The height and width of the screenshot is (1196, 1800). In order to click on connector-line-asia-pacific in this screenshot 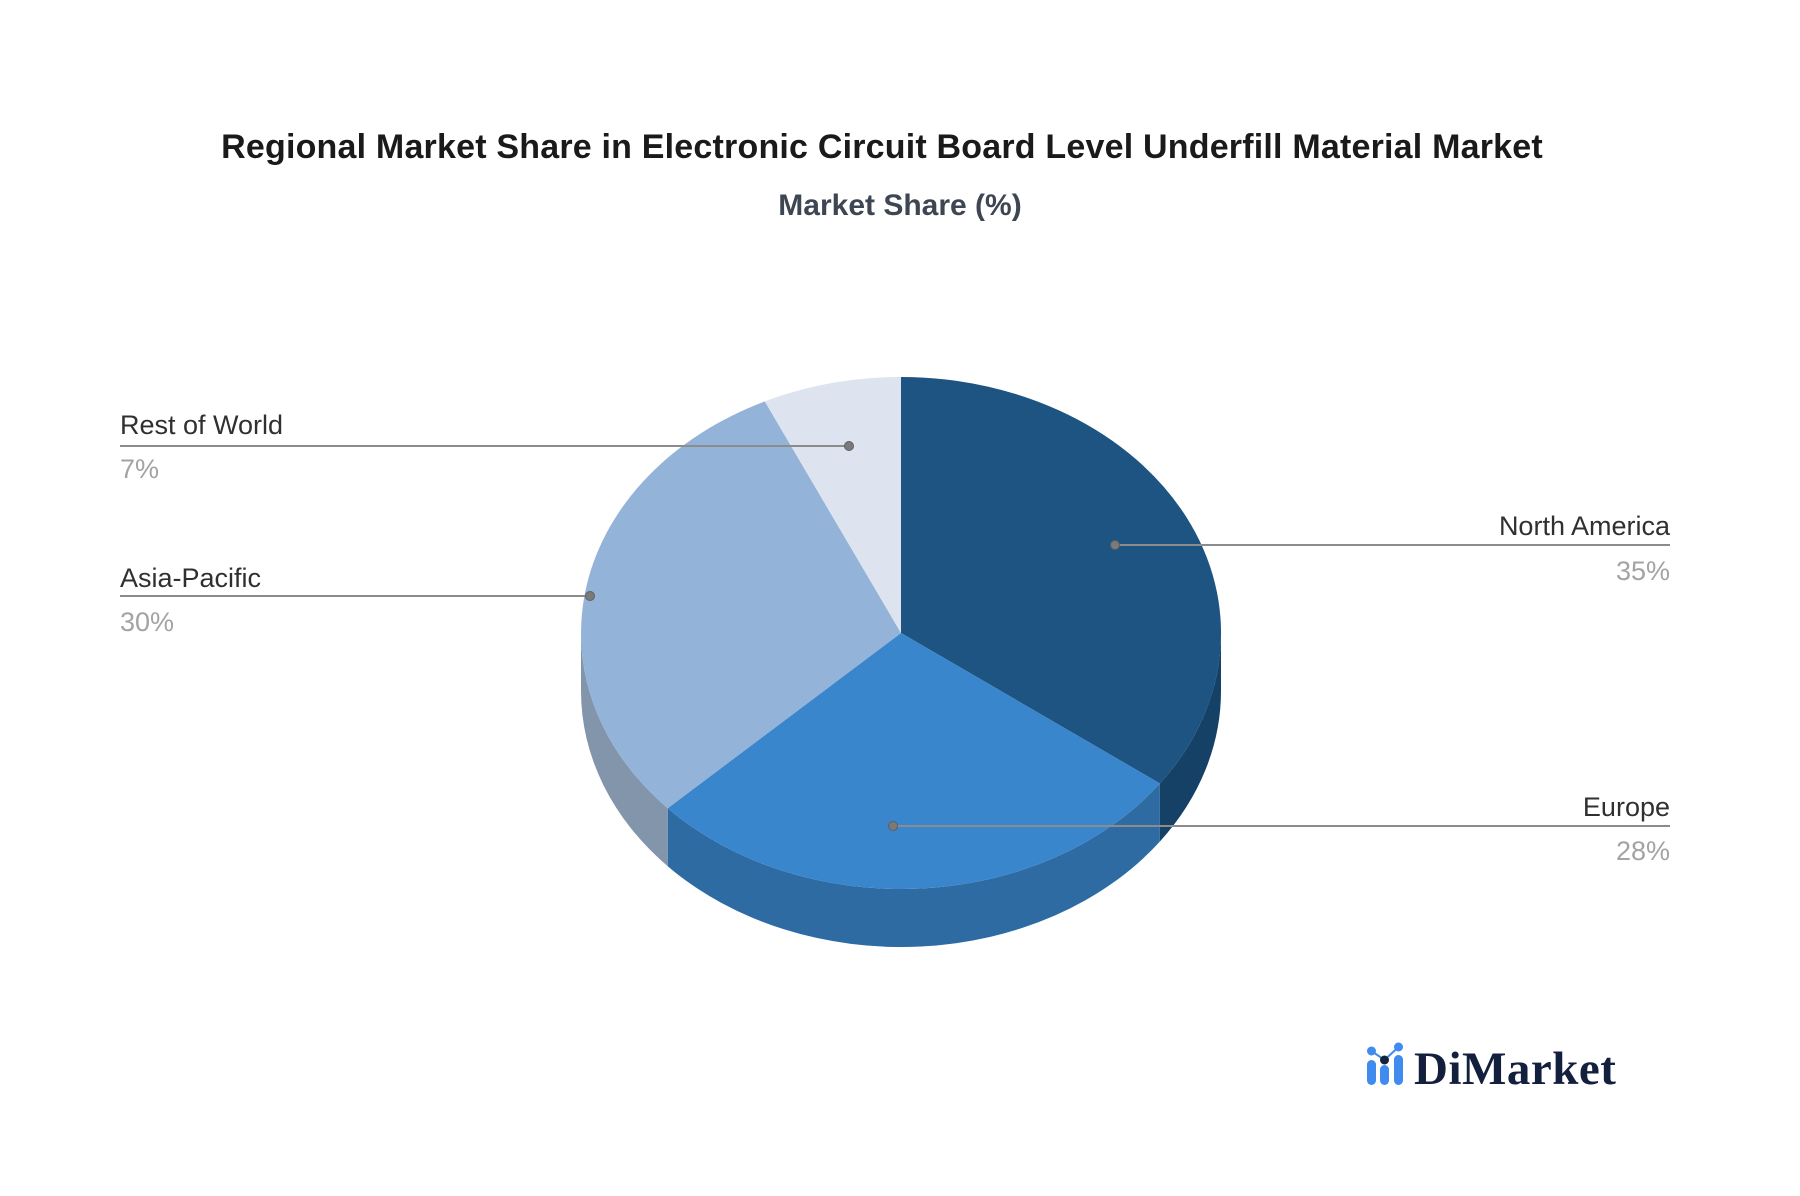, I will do `click(355, 596)`.